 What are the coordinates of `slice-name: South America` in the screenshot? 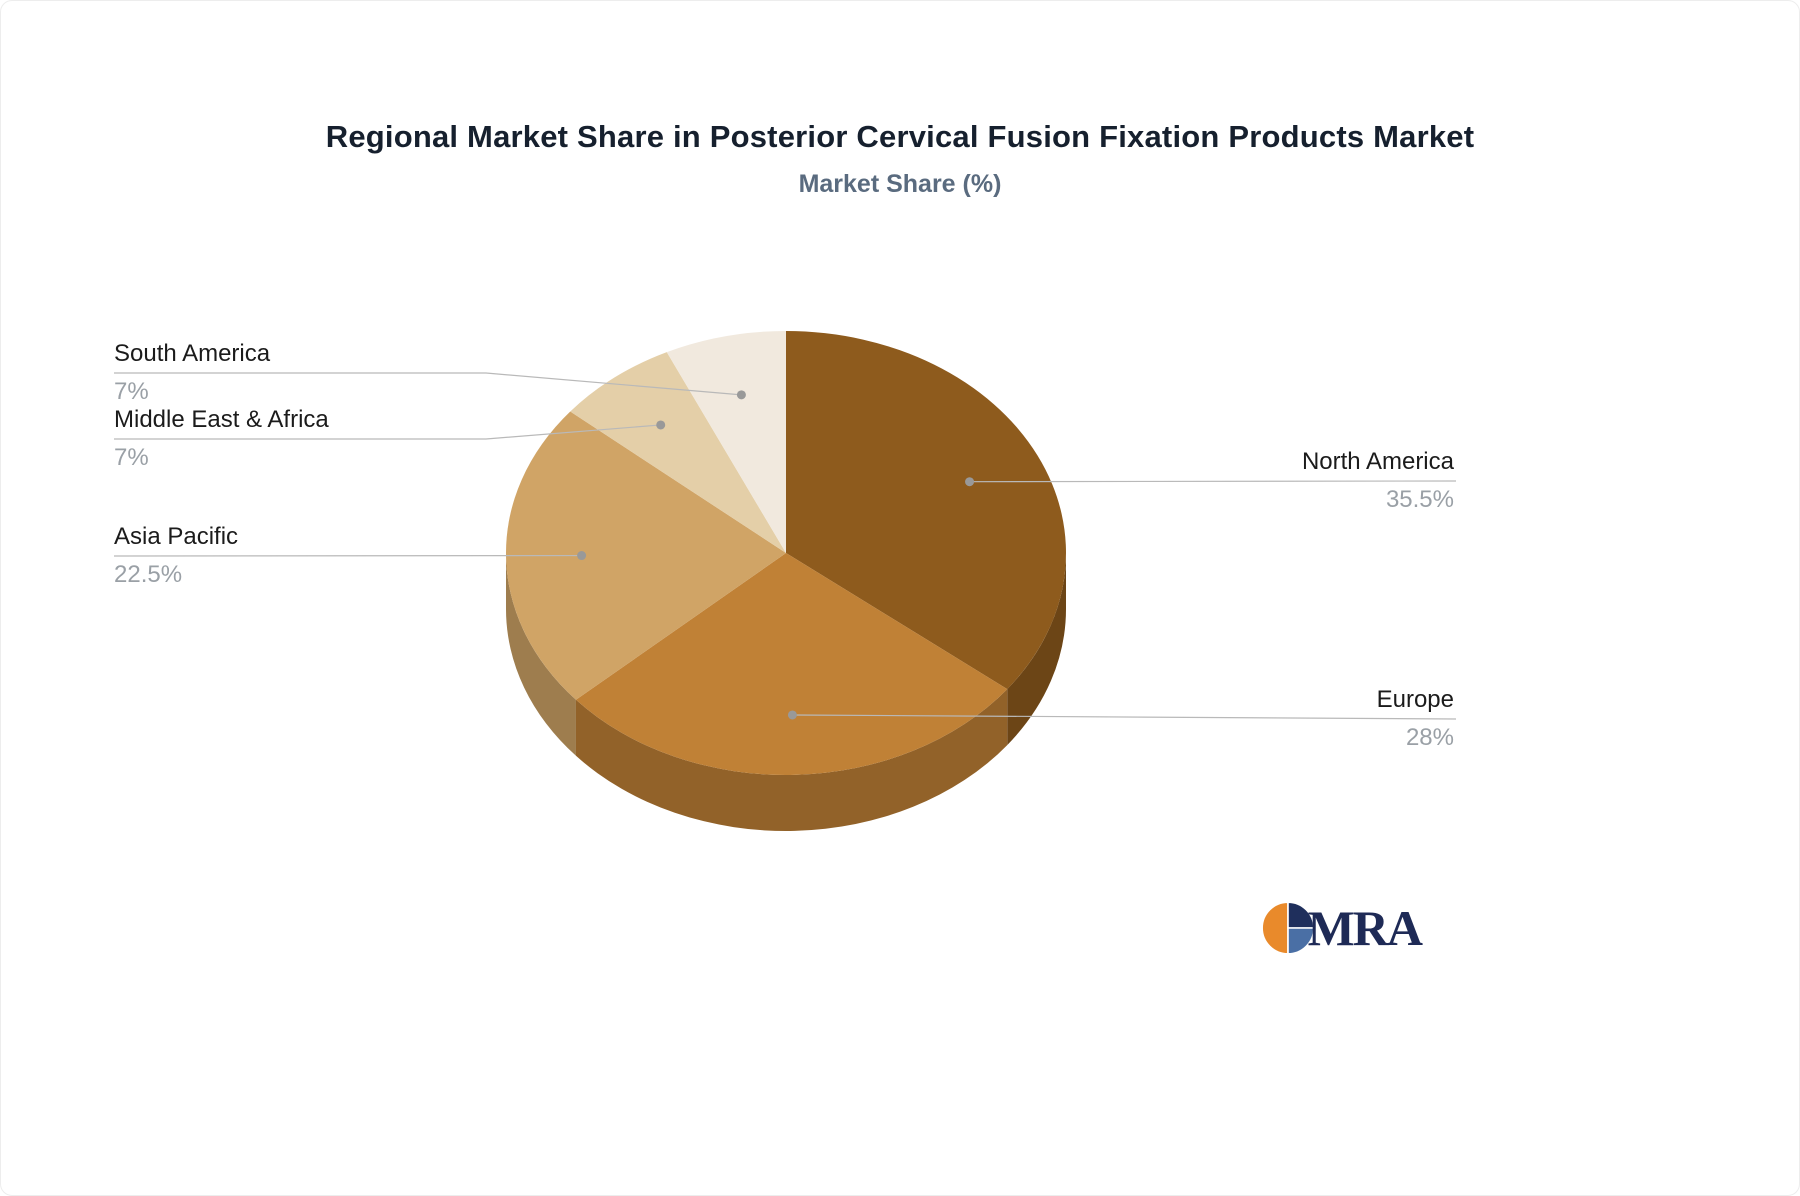 It's located at (192, 353).